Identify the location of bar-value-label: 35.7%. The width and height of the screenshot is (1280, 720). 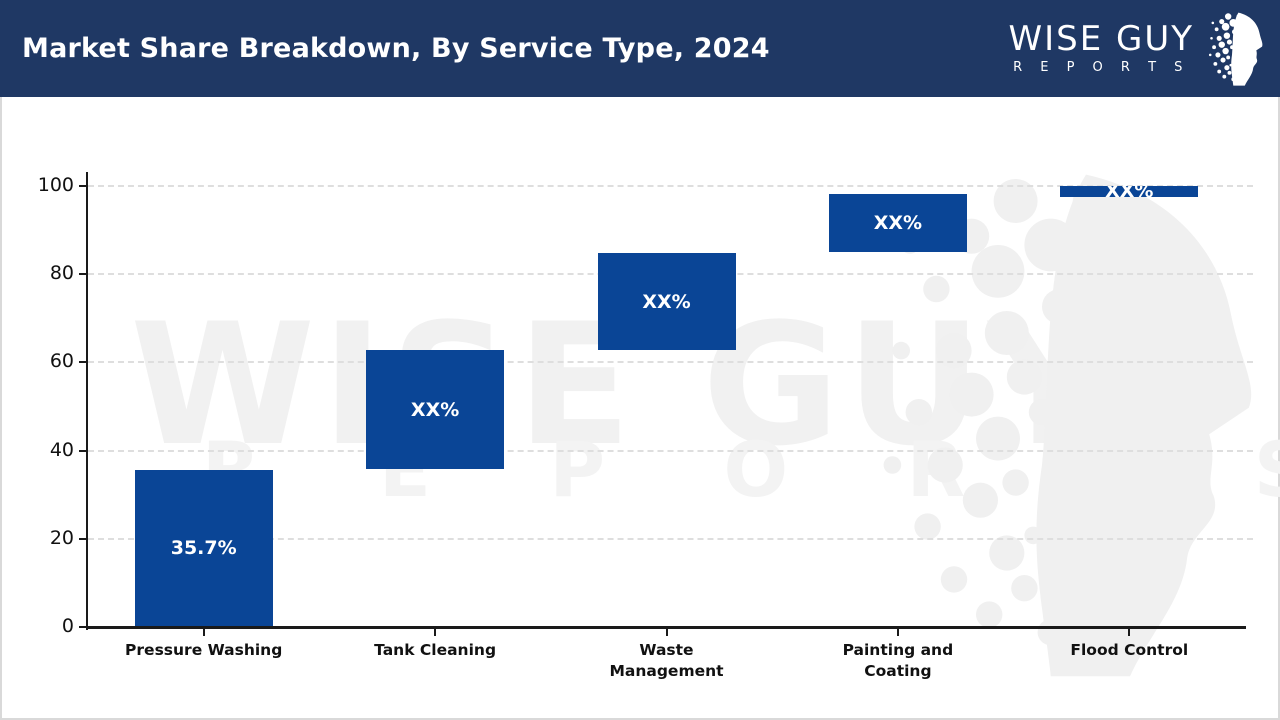
(203, 548).